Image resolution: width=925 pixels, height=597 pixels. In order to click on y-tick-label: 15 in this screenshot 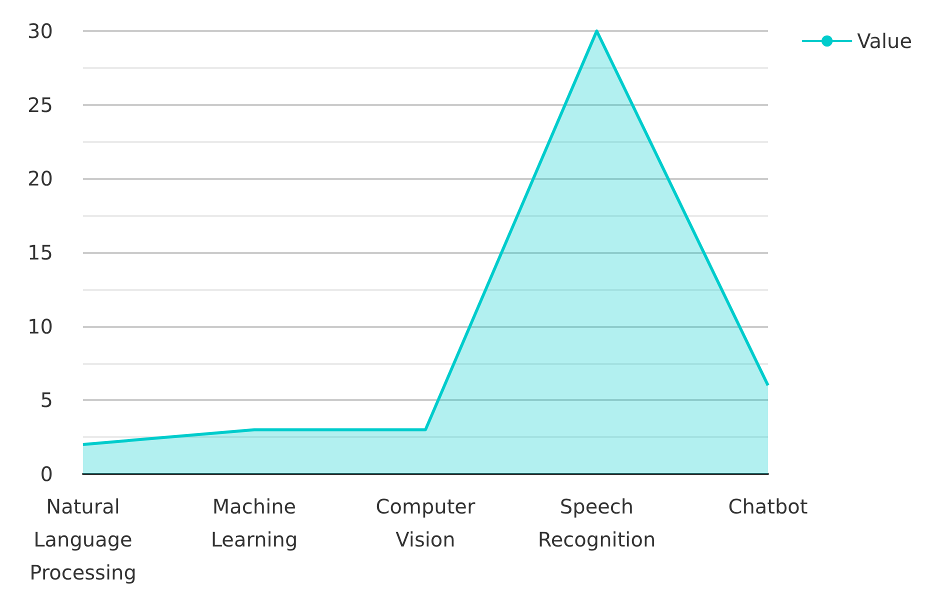, I will do `click(40, 252)`.